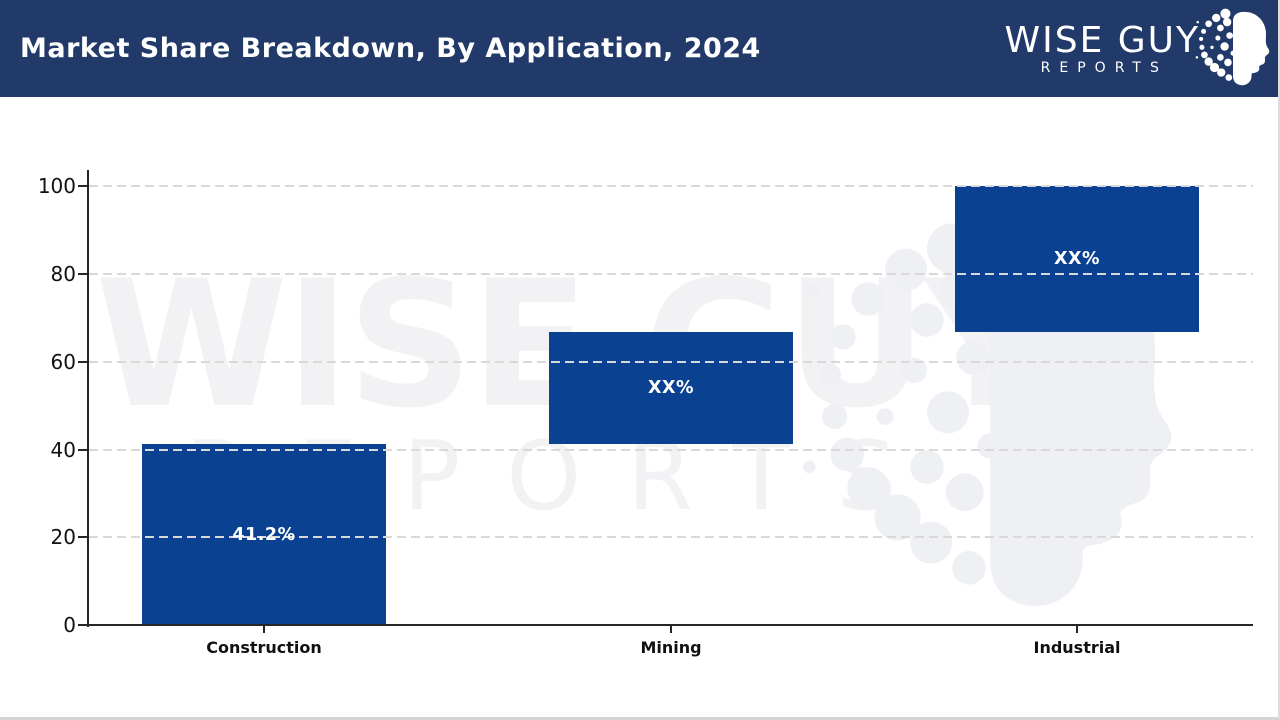 The image size is (1280, 720). I want to click on y-tick-label: 20, so click(63, 537).